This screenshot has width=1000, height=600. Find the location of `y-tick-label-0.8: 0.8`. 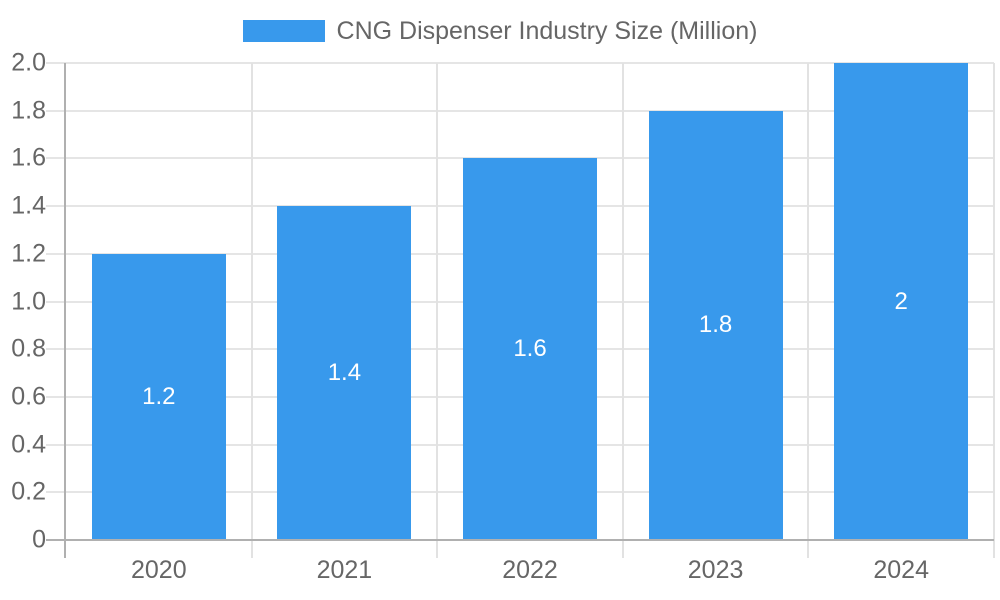

y-tick-label-0.8: 0.8 is located at coordinates (28, 348).